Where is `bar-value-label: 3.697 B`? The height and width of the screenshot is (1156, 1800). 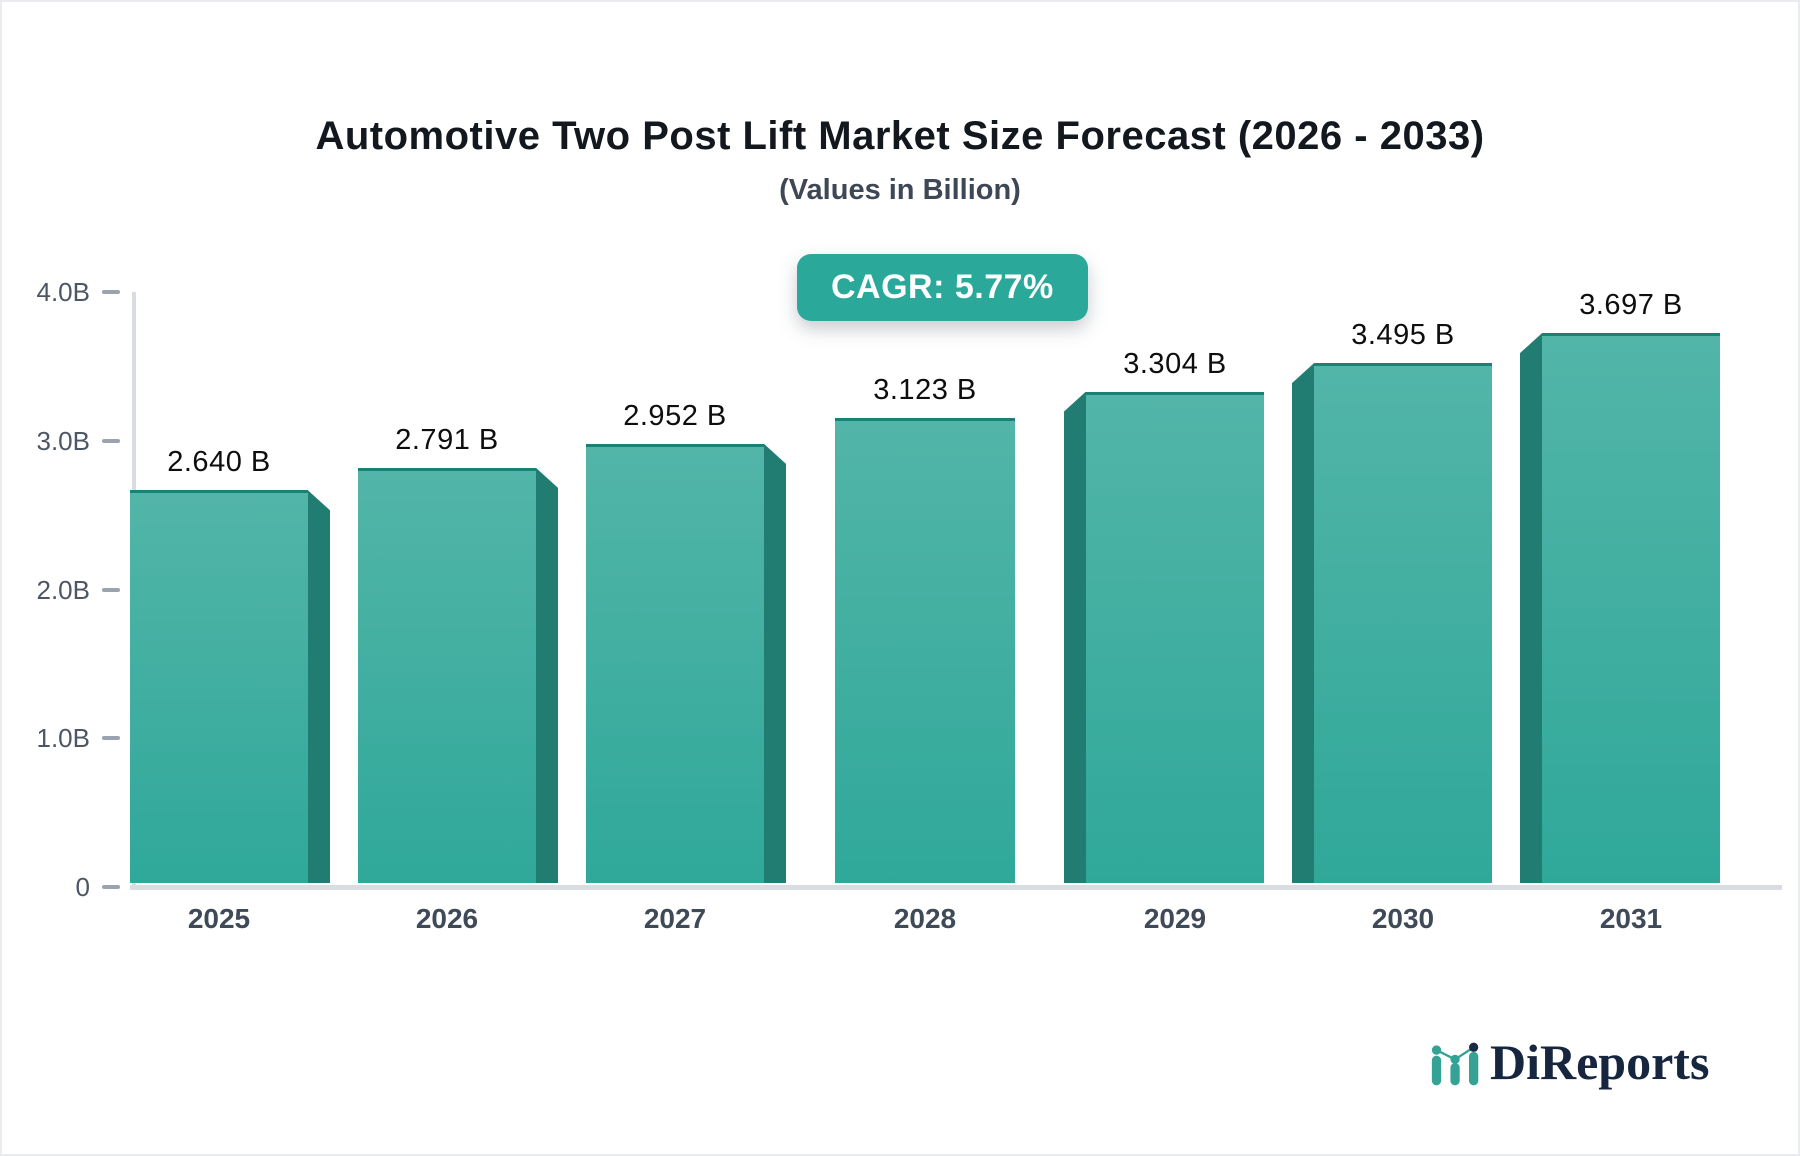
bar-value-label: 3.697 B is located at coordinates (1631, 305).